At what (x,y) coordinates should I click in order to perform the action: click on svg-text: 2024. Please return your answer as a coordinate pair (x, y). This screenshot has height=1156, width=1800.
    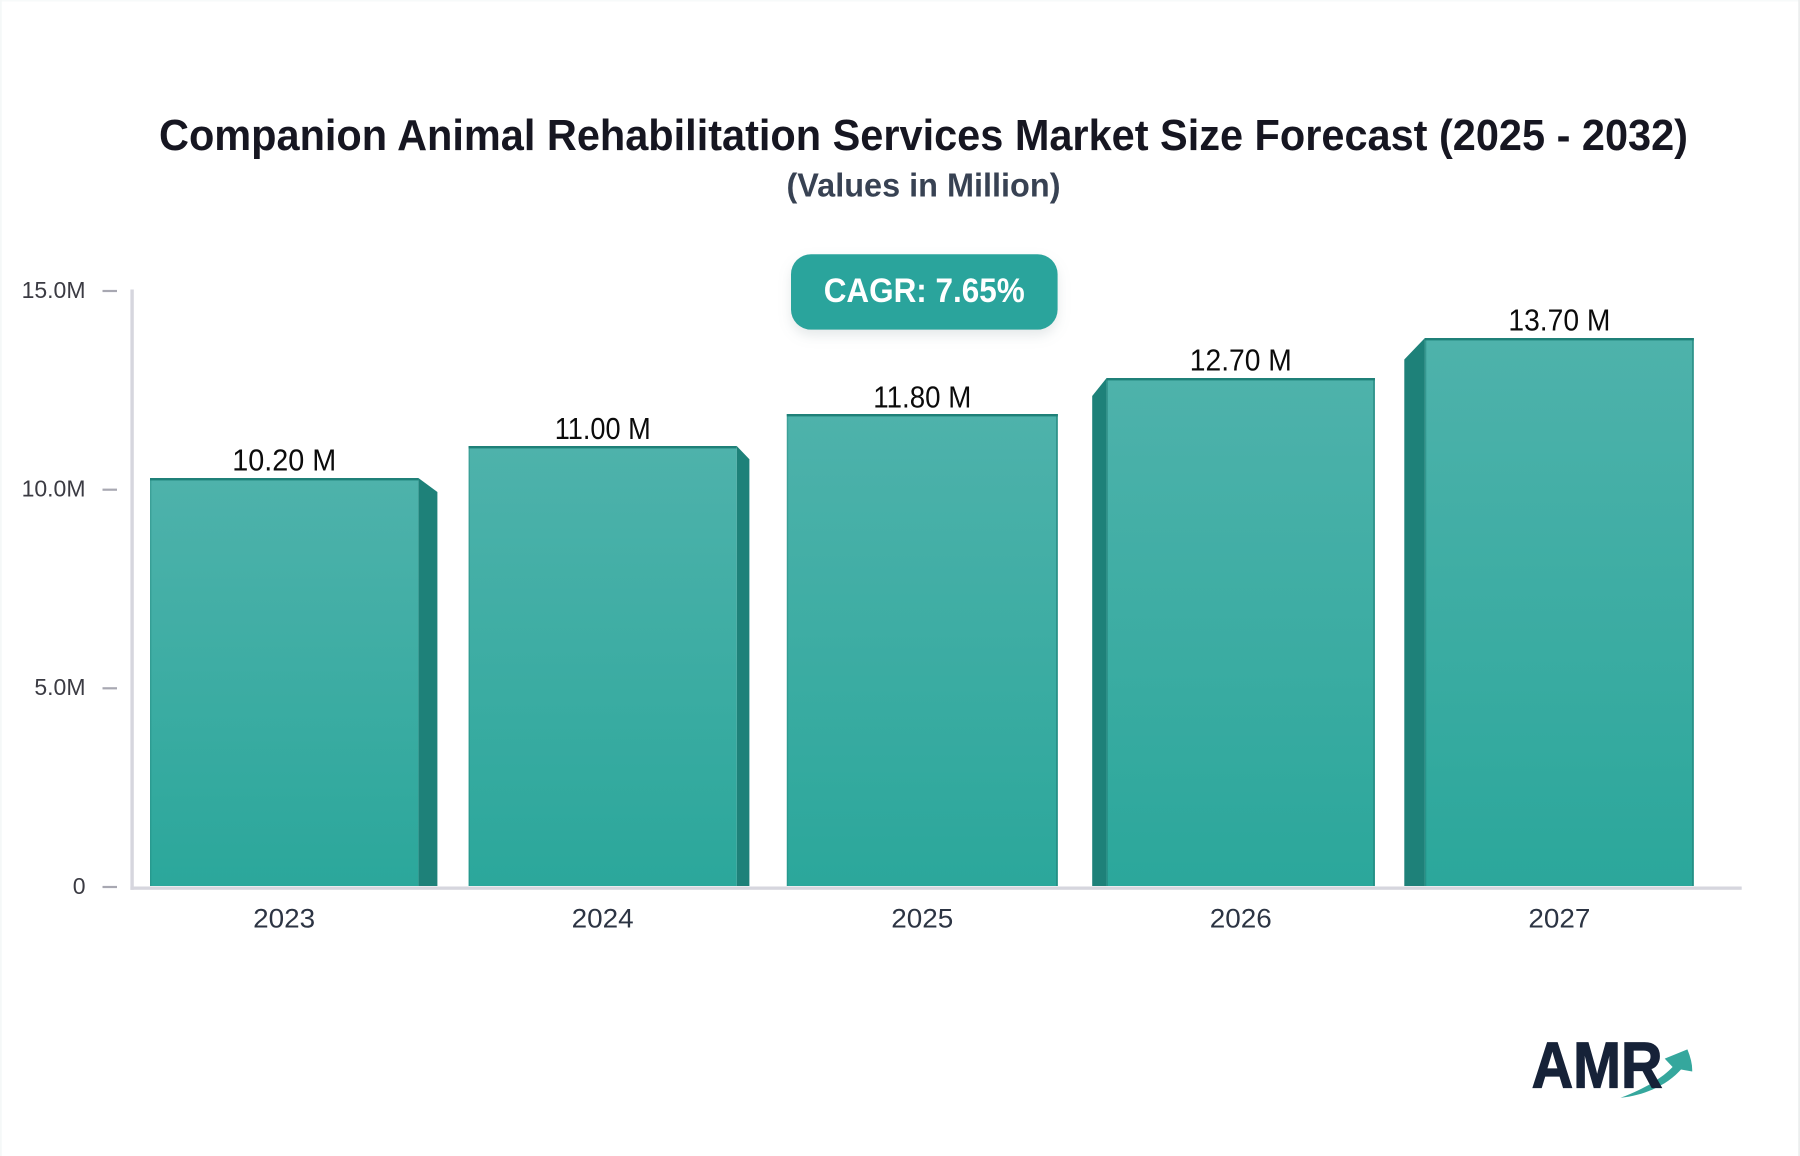
    Looking at the image, I should click on (603, 919).